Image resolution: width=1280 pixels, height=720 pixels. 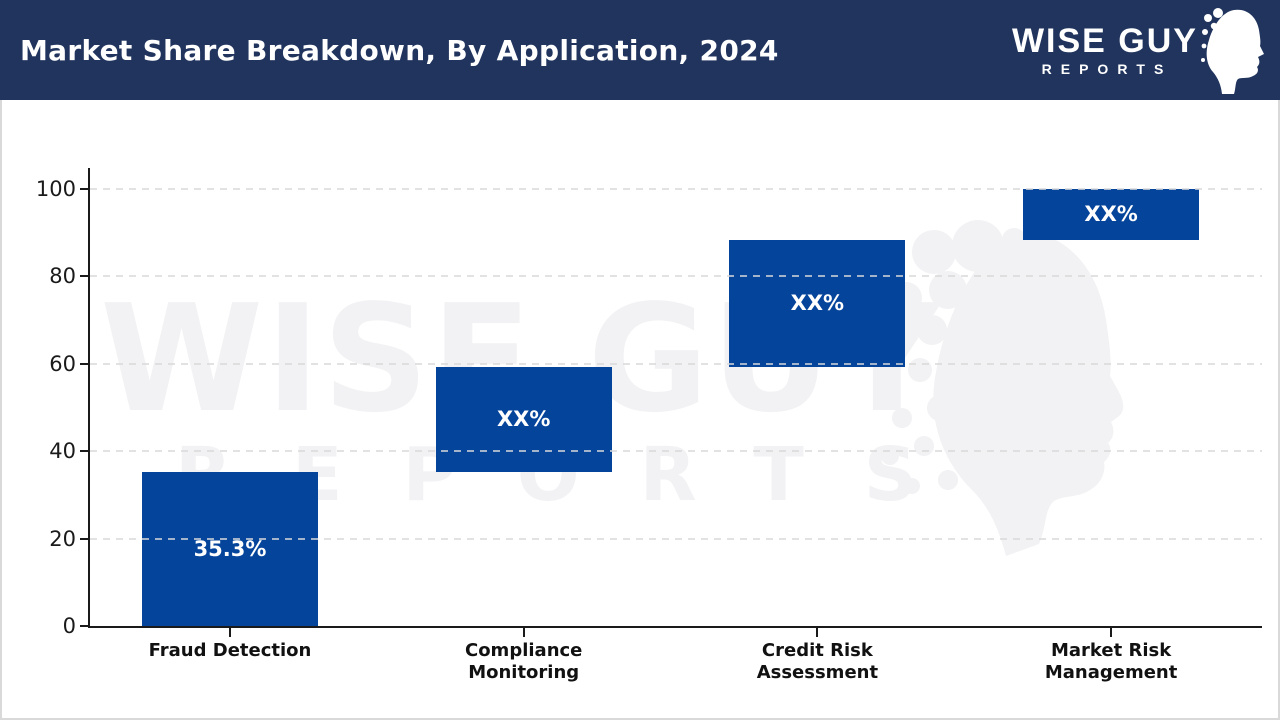 What do you see at coordinates (62, 276) in the screenshot?
I see `y-tick-label-80: 80` at bounding box center [62, 276].